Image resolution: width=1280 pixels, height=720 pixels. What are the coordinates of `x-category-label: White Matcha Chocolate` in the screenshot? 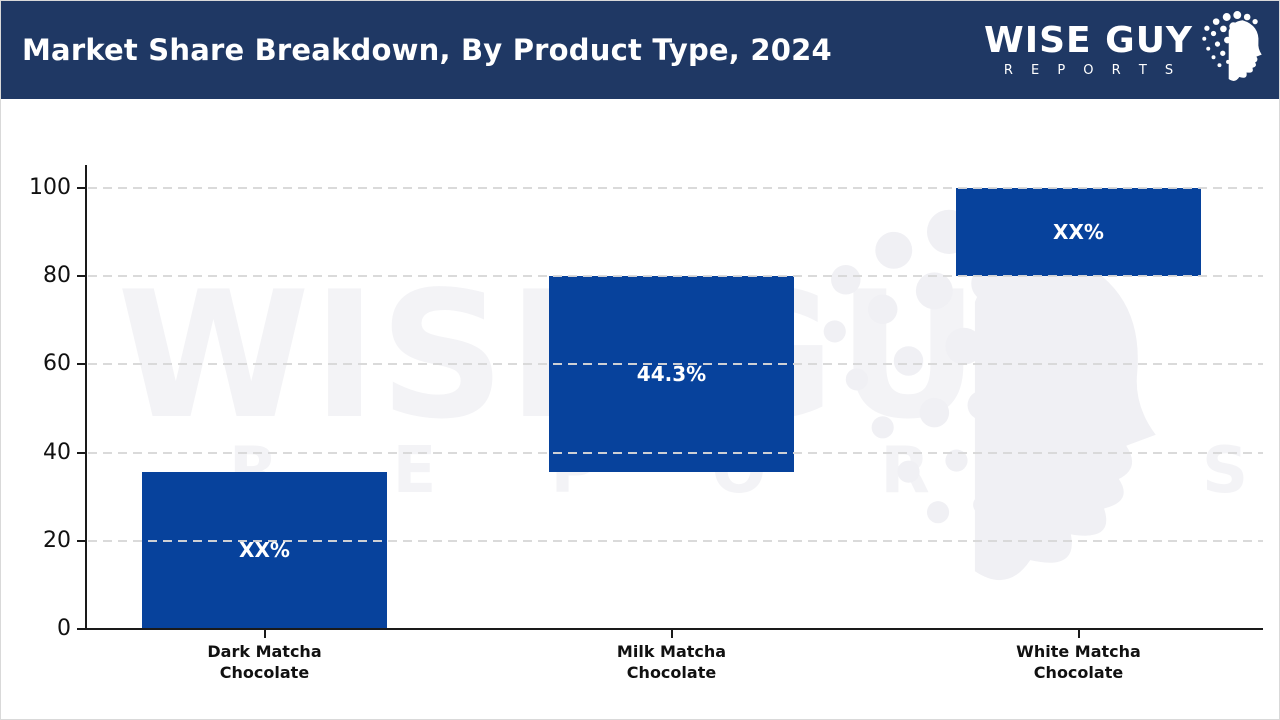 It's located at (1078, 662).